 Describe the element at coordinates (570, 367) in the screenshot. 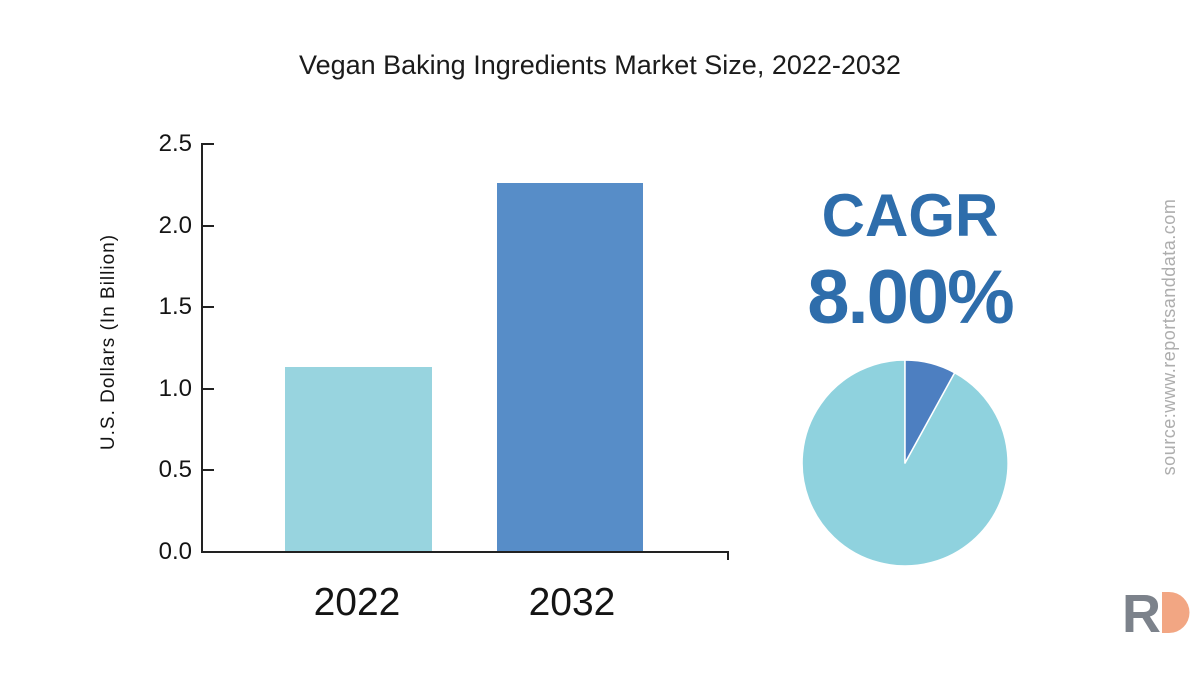

I see `bar-2032` at that location.